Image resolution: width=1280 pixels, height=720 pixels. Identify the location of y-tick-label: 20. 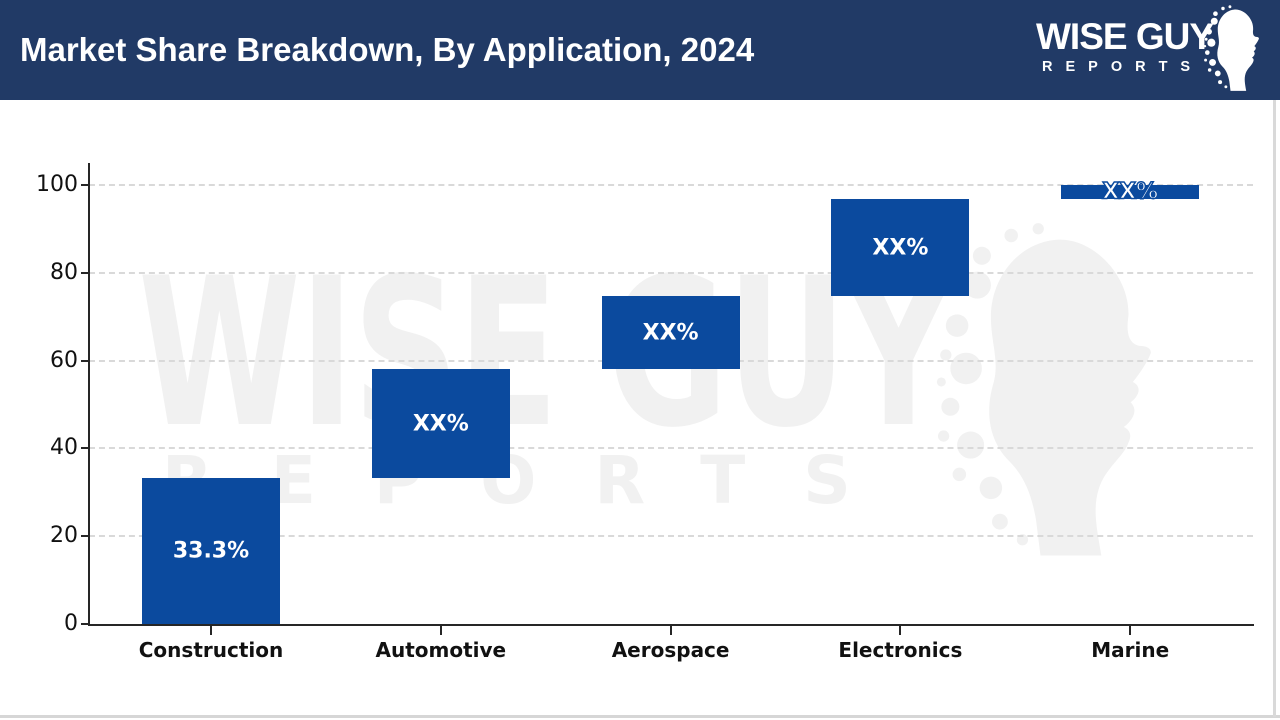
(64, 536).